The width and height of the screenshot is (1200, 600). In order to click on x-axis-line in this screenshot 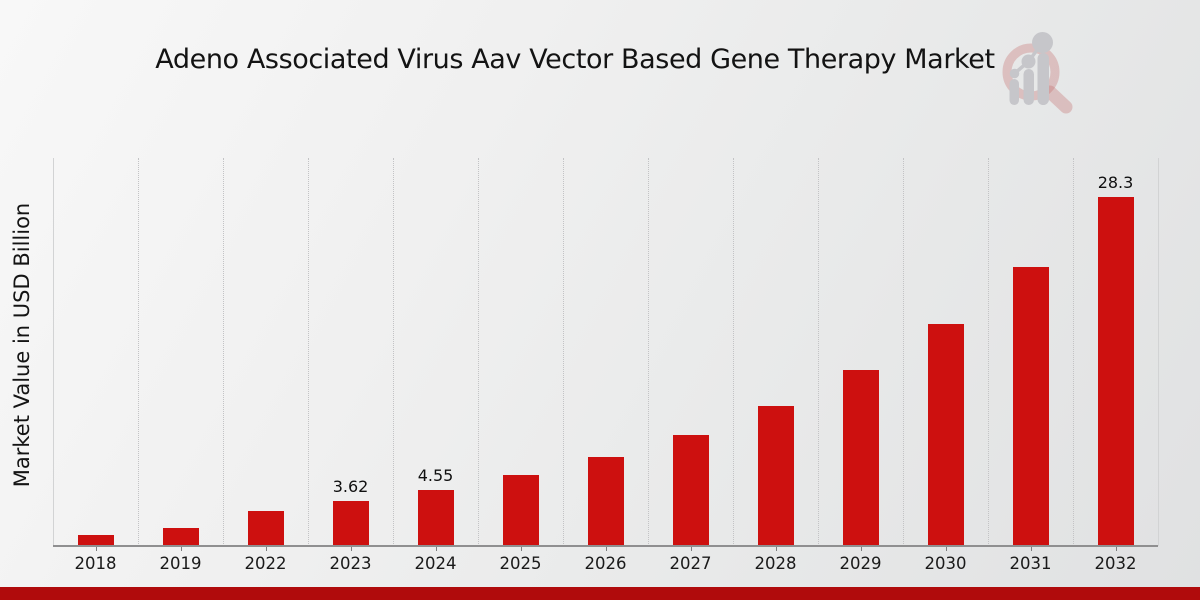, I will do `click(605, 546)`.